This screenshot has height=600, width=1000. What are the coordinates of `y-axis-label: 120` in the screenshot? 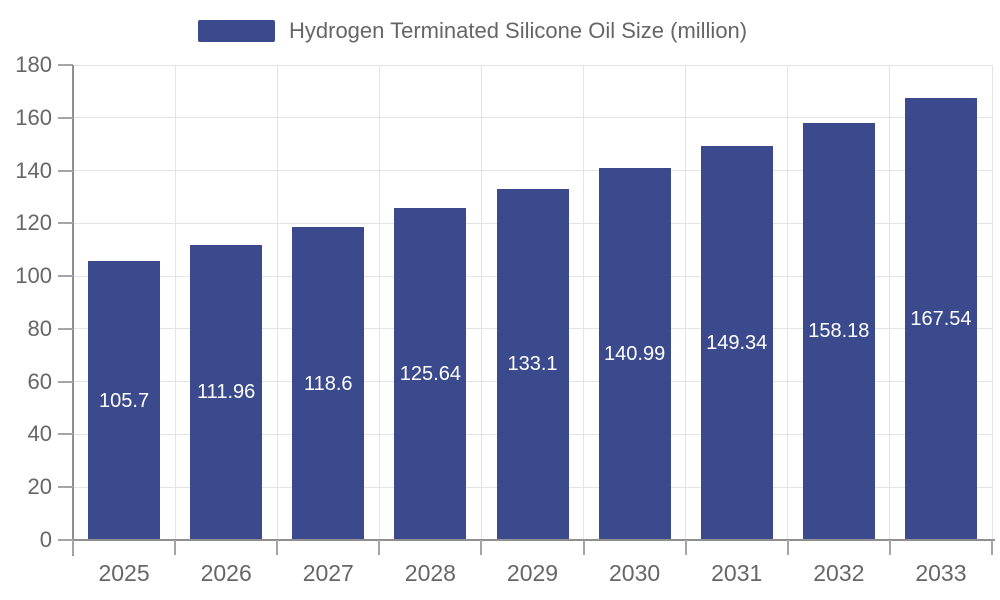 It's located at (33, 223).